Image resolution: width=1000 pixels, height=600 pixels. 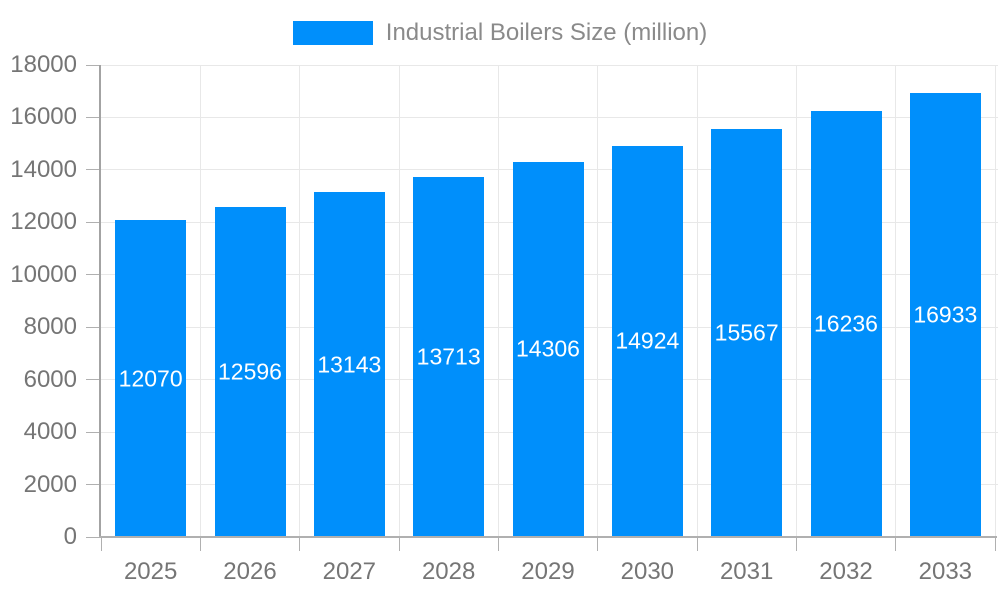 I want to click on bar: 12596, so click(x=250, y=371).